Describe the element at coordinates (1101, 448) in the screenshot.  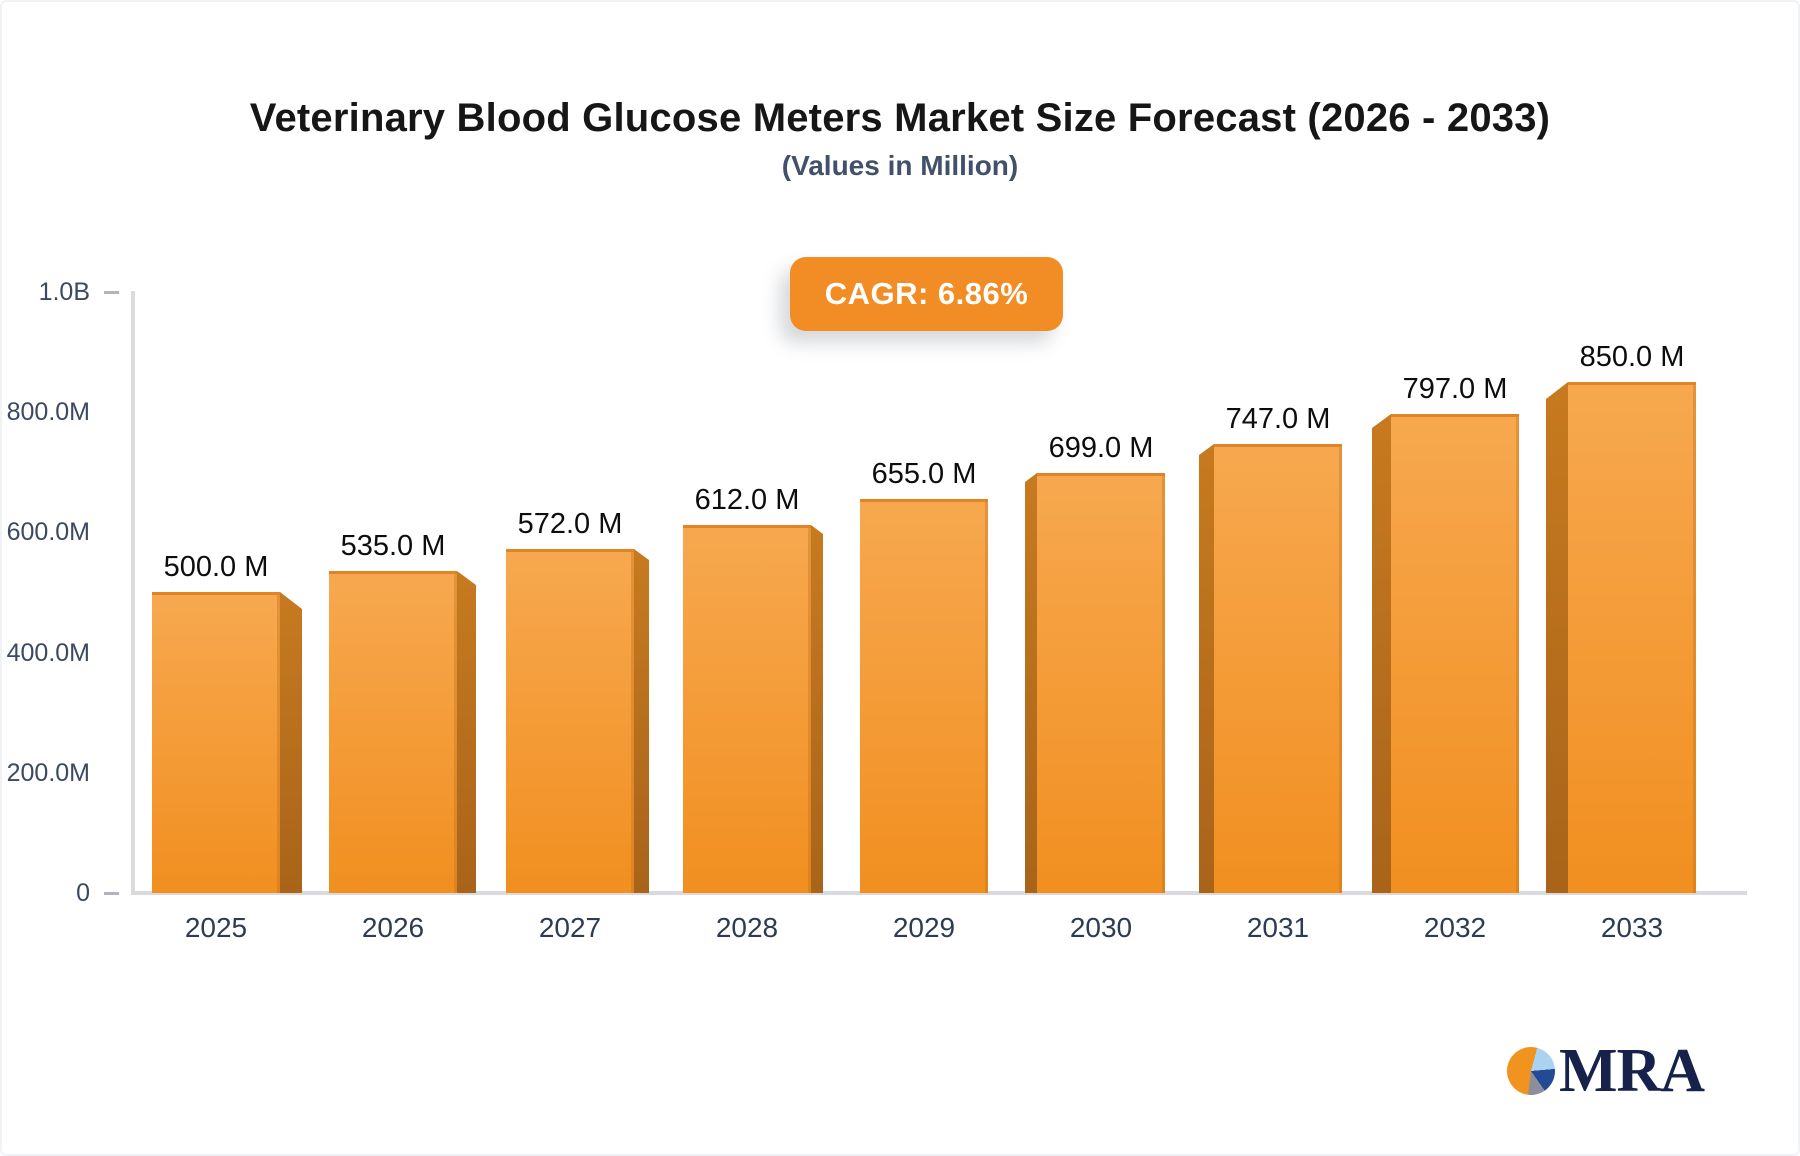
I see `bar-value-label-2030: 699.0 M` at that location.